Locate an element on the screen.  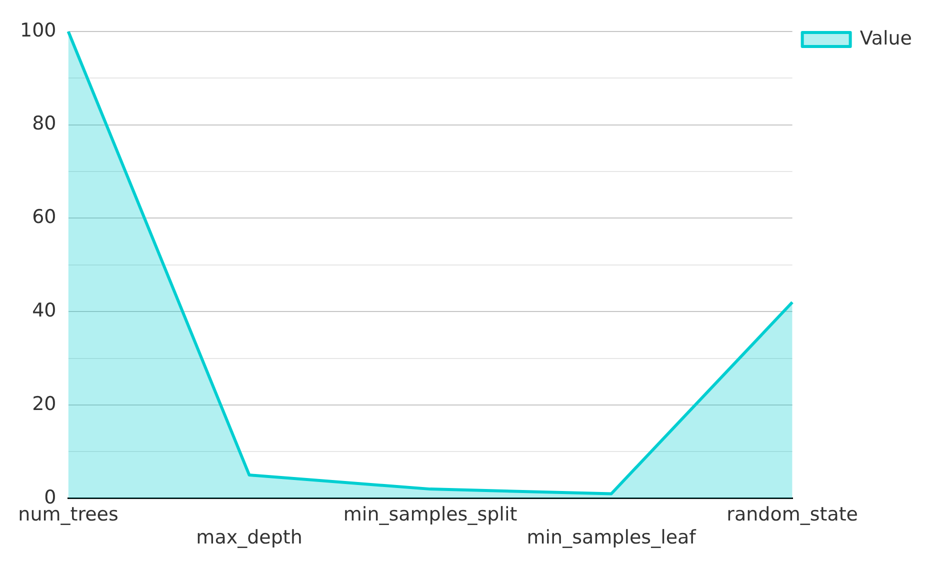
y-tick-label: 80 is located at coordinates (44, 123).